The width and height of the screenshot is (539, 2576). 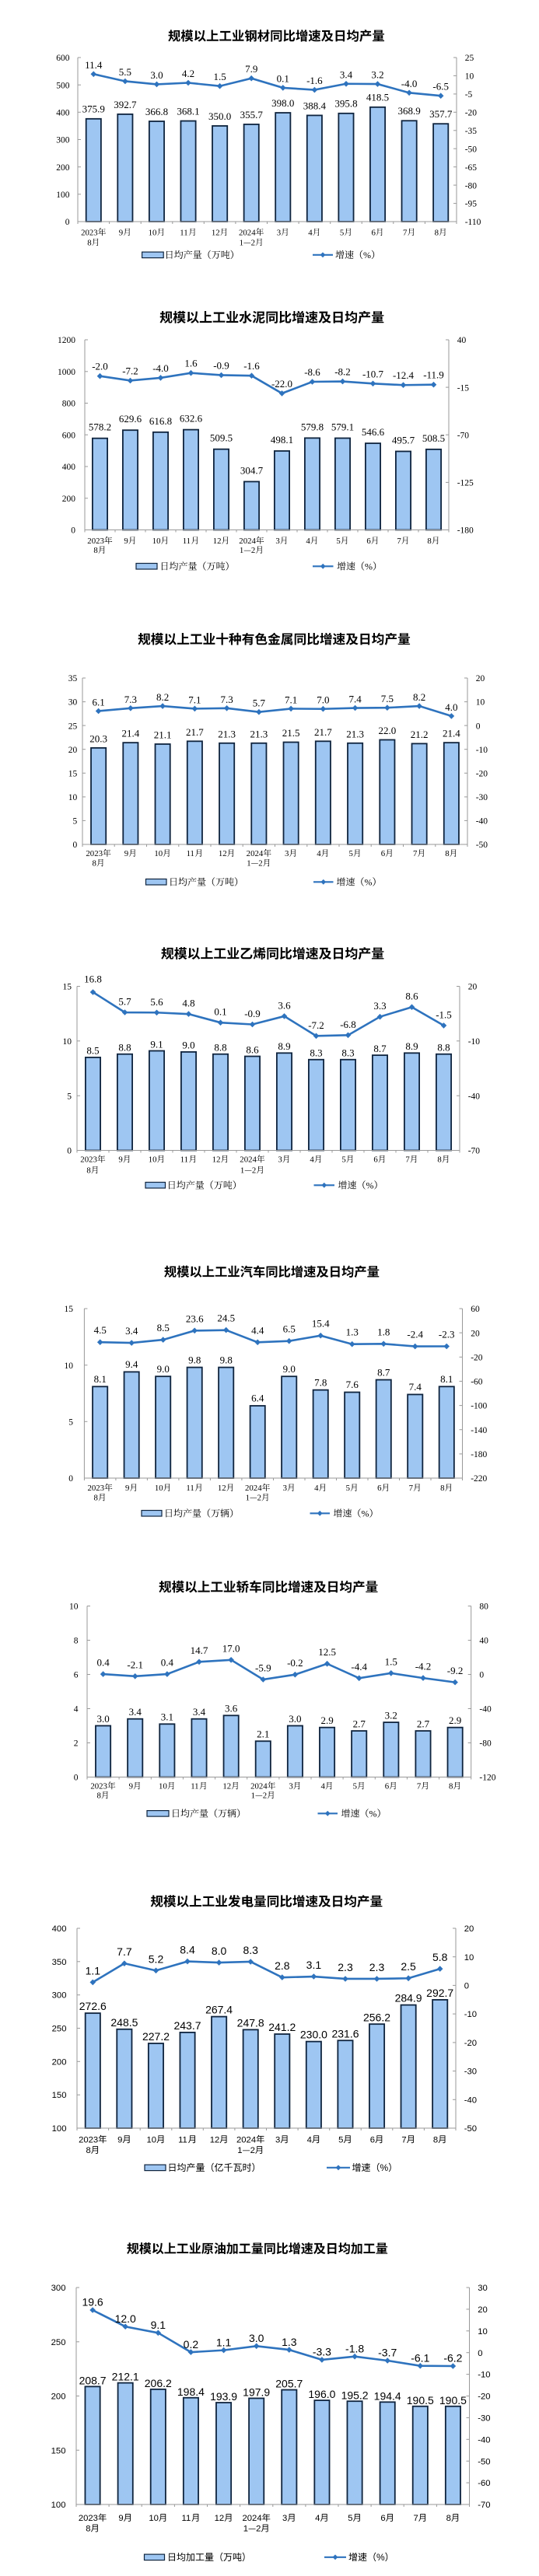 I want to click on svg-text: 355.7, so click(x=252, y=115).